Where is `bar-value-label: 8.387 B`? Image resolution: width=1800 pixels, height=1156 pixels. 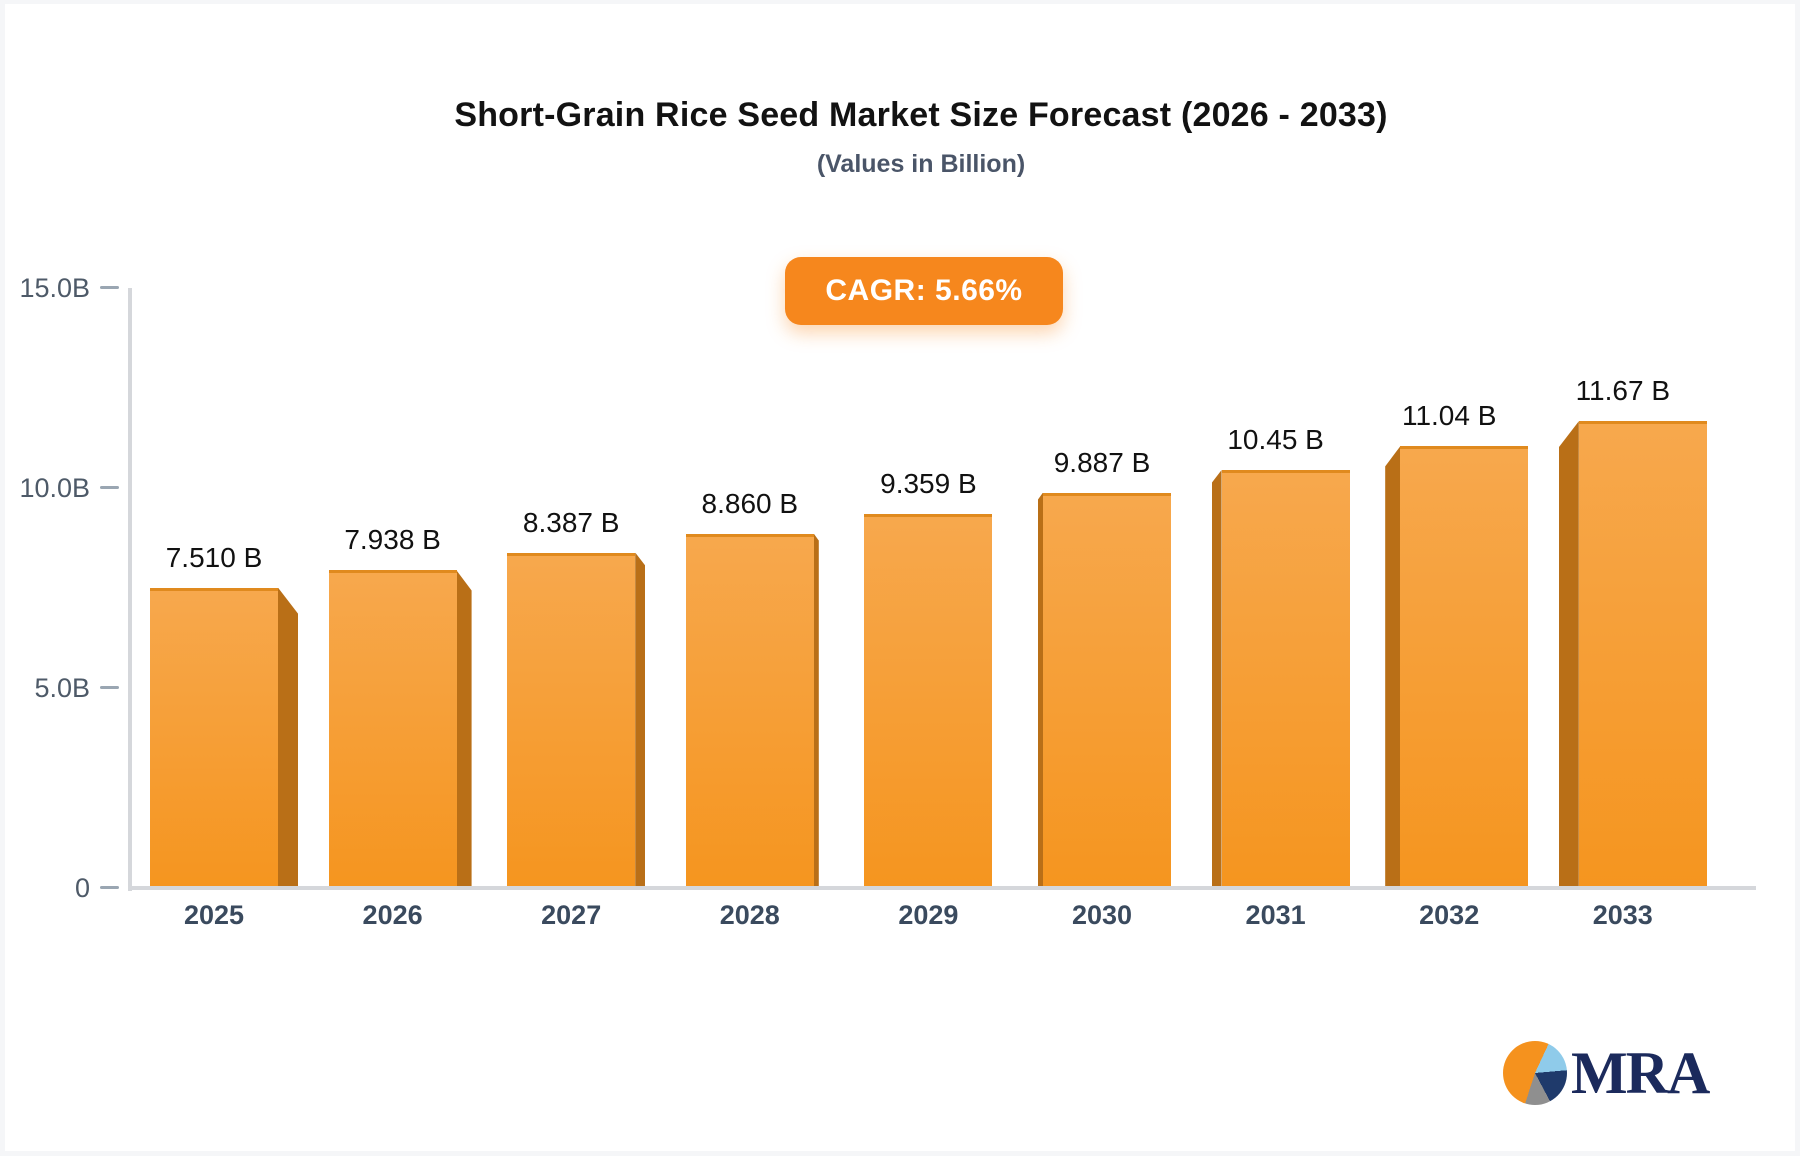
bar-value-label: 8.387 B is located at coordinates (571, 522).